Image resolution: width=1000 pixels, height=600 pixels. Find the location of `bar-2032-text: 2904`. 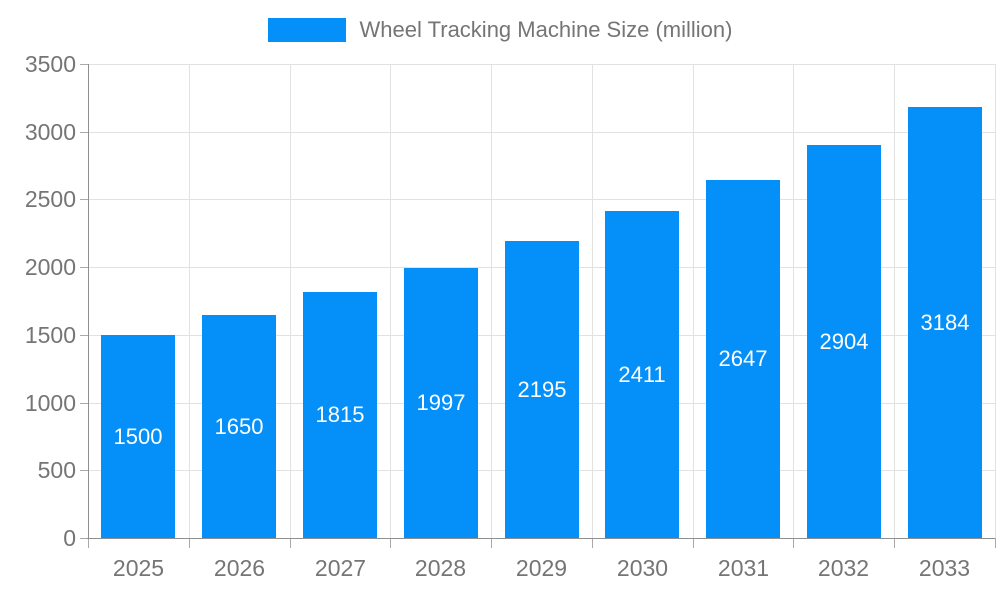

bar-2032-text: 2904 is located at coordinates (844, 341).